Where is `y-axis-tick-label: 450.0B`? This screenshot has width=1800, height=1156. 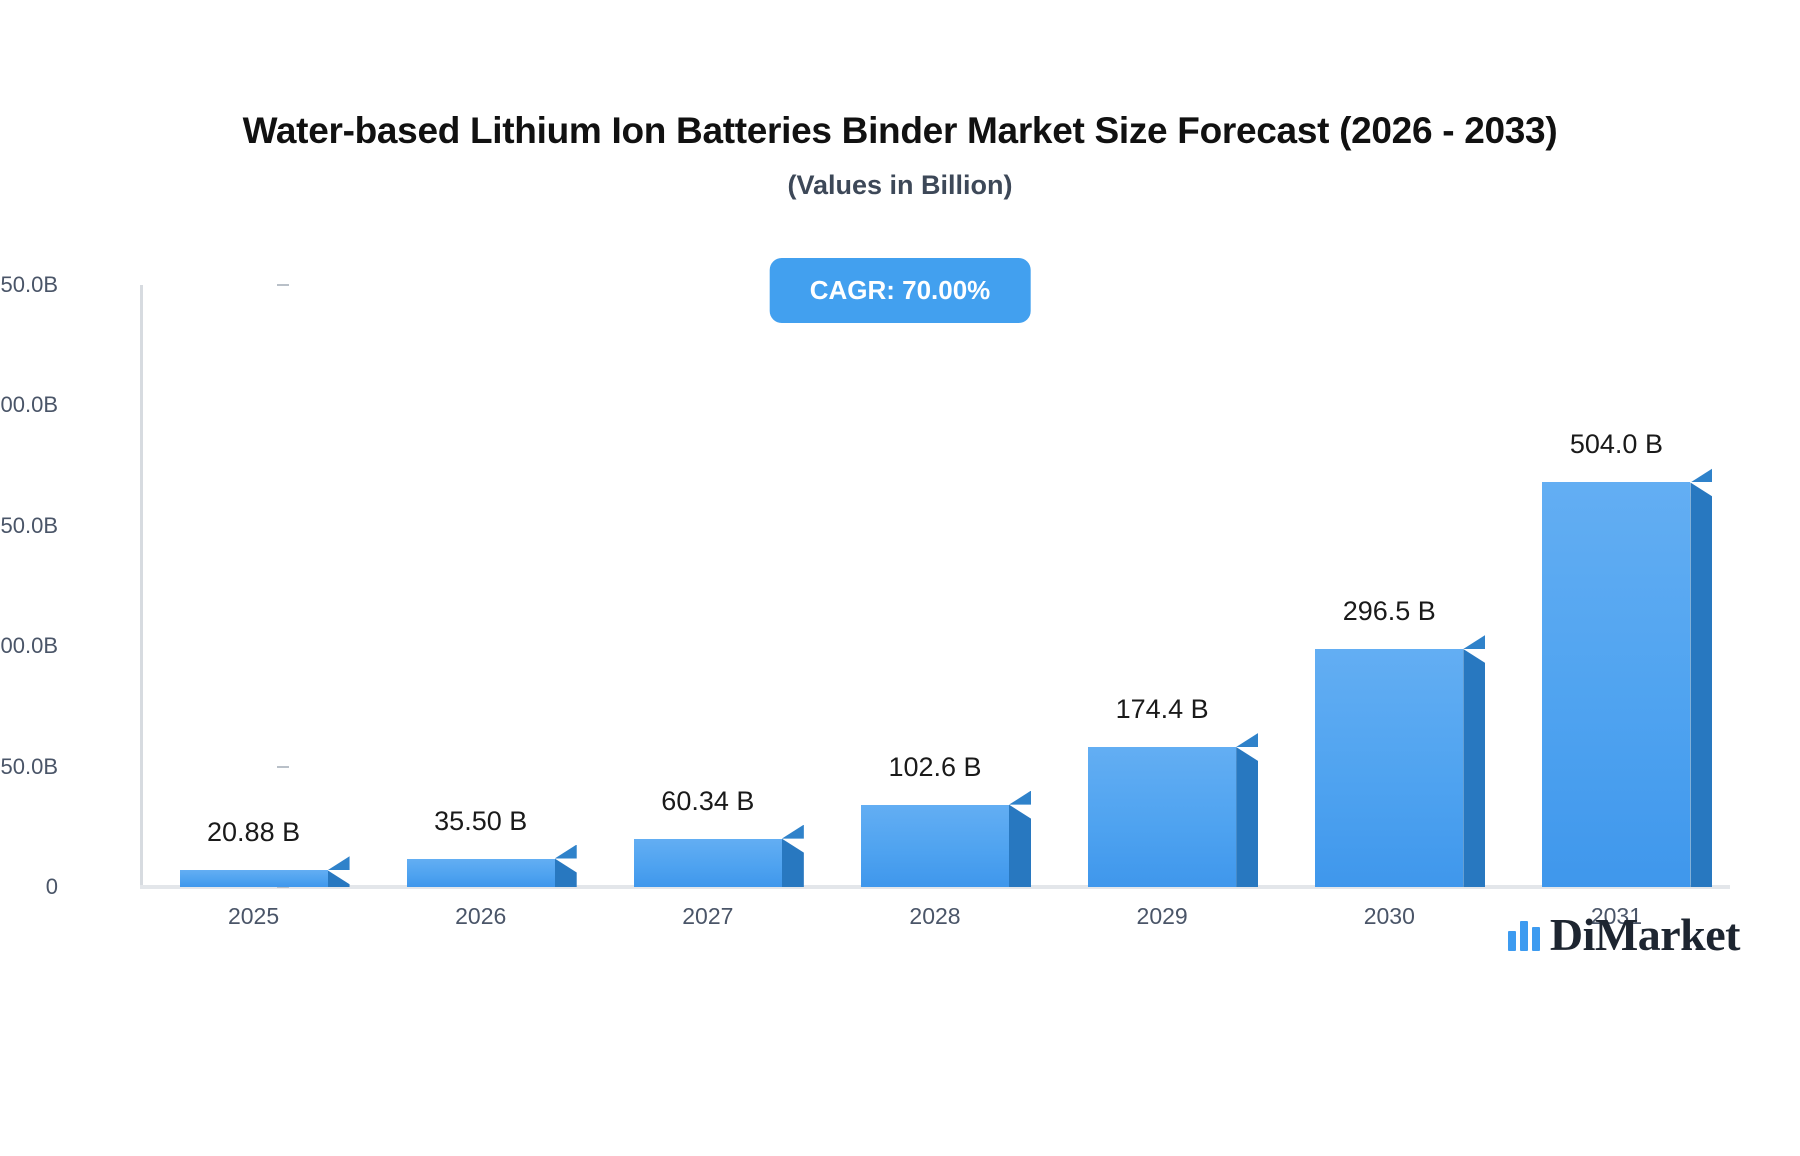
y-axis-tick-label: 450.0B is located at coordinates (29, 525).